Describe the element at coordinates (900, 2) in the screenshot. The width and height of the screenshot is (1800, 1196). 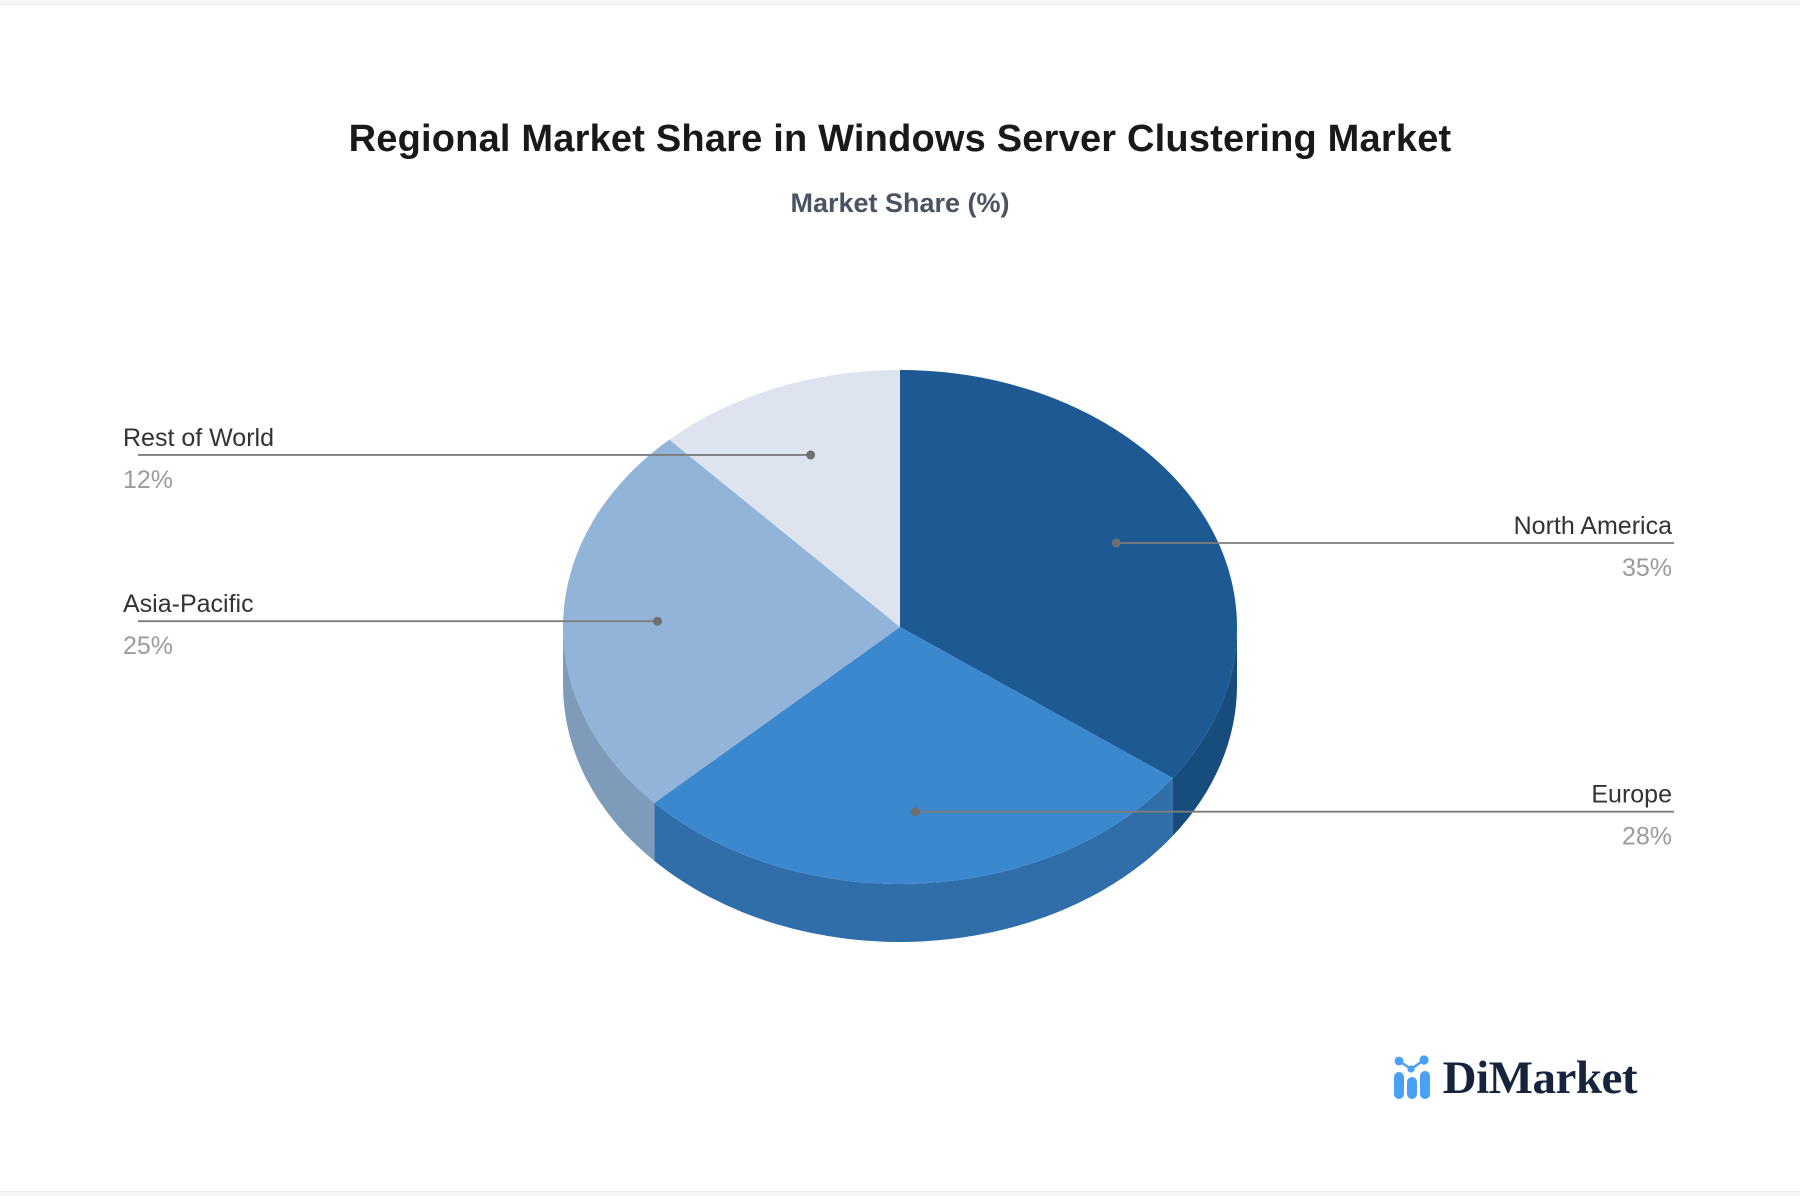
I see `page-top-edge` at that location.